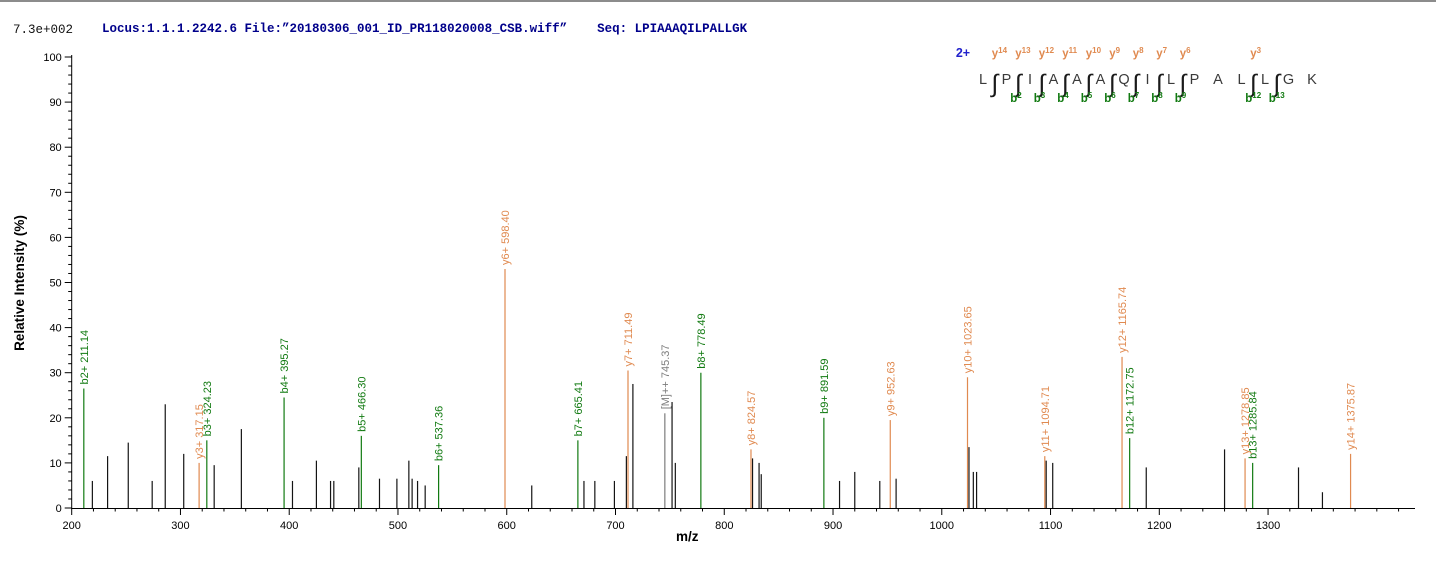 This screenshot has height=566, width=1436. What do you see at coordinates (55, 103) in the screenshot?
I see `y-tick-label: 90` at bounding box center [55, 103].